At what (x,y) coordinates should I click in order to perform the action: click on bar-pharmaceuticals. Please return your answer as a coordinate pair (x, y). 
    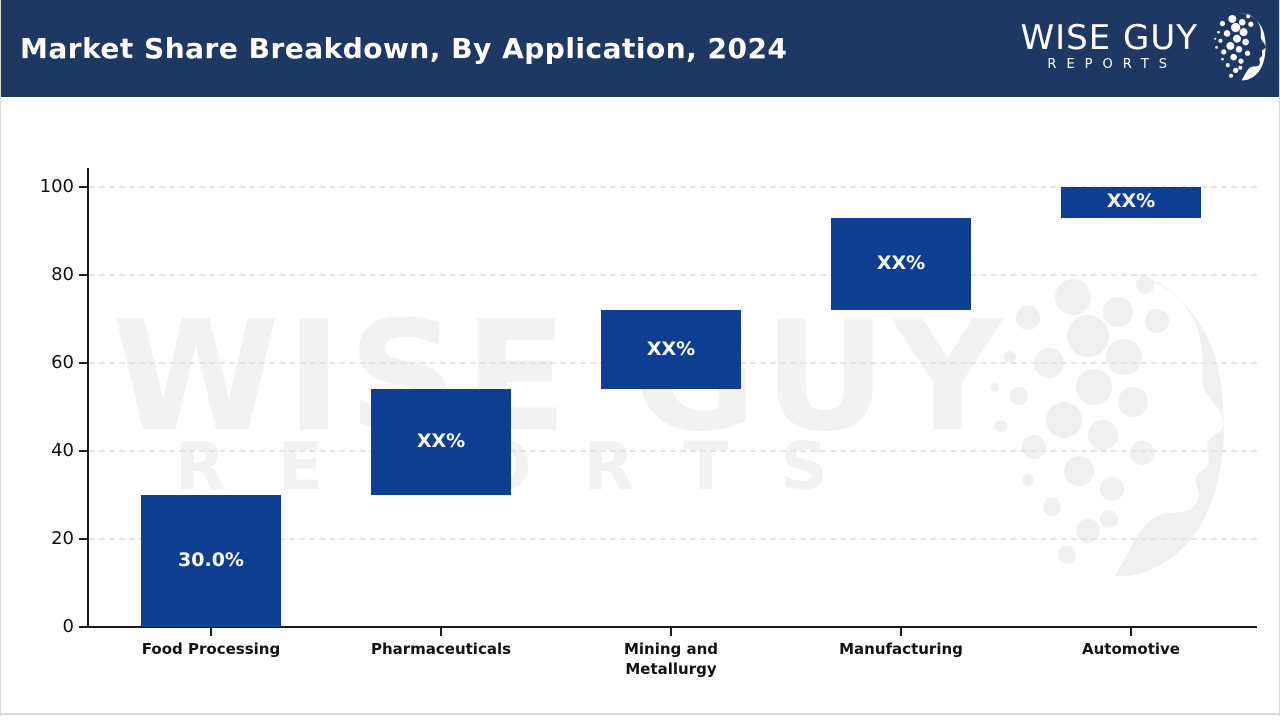
    Looking at the image, I should click on (441, 442).